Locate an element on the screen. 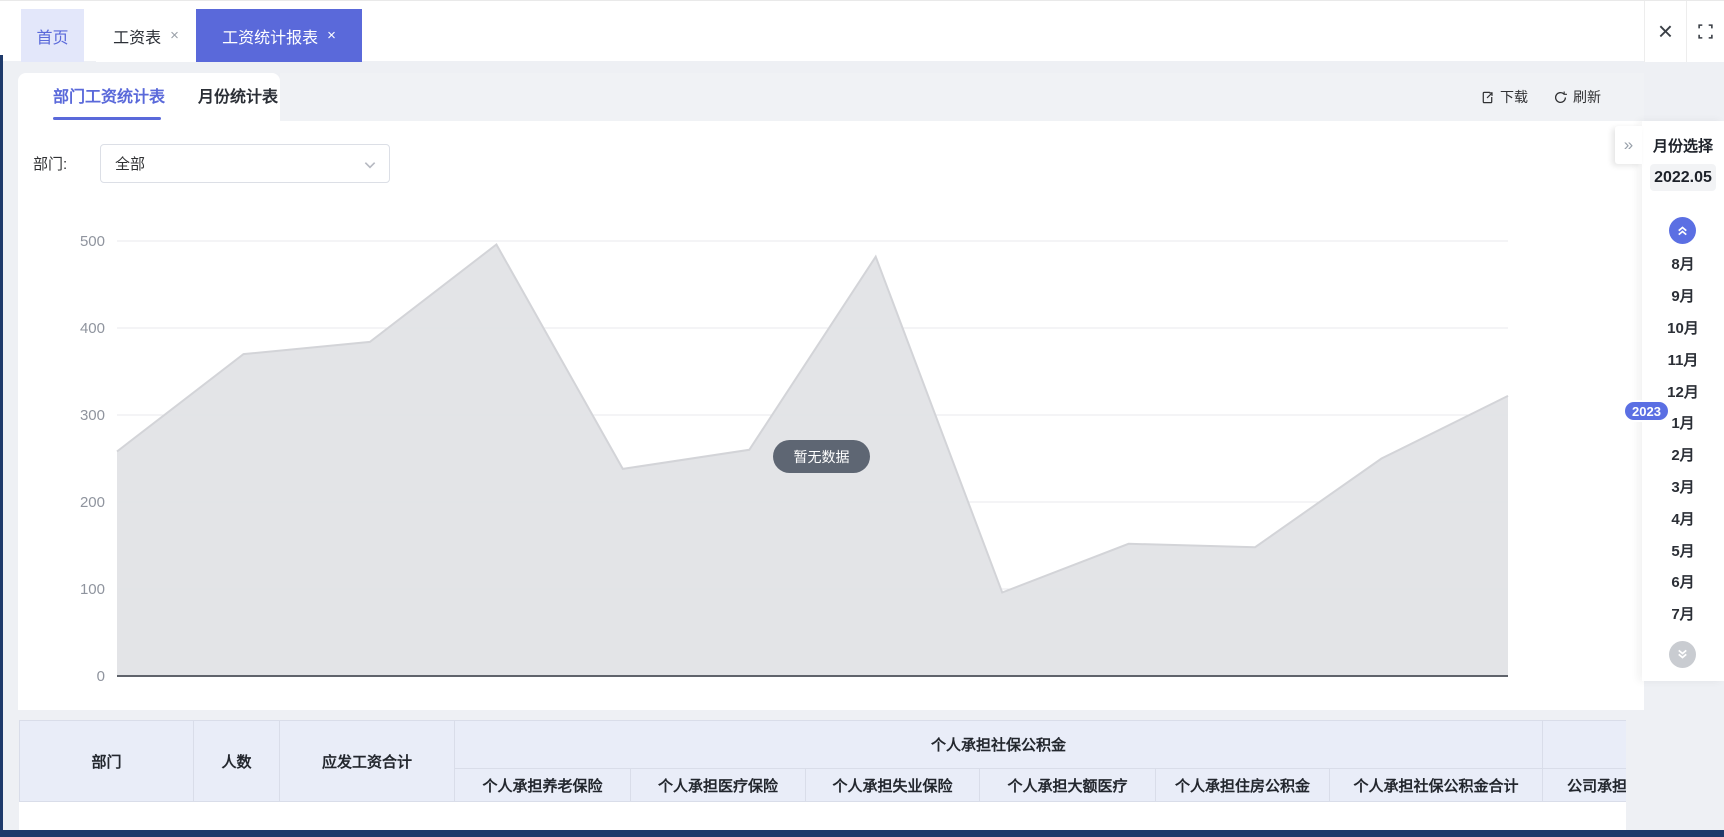  th-personal-medical: 个人承担医疗保险 is located at coordinates (718, 785).